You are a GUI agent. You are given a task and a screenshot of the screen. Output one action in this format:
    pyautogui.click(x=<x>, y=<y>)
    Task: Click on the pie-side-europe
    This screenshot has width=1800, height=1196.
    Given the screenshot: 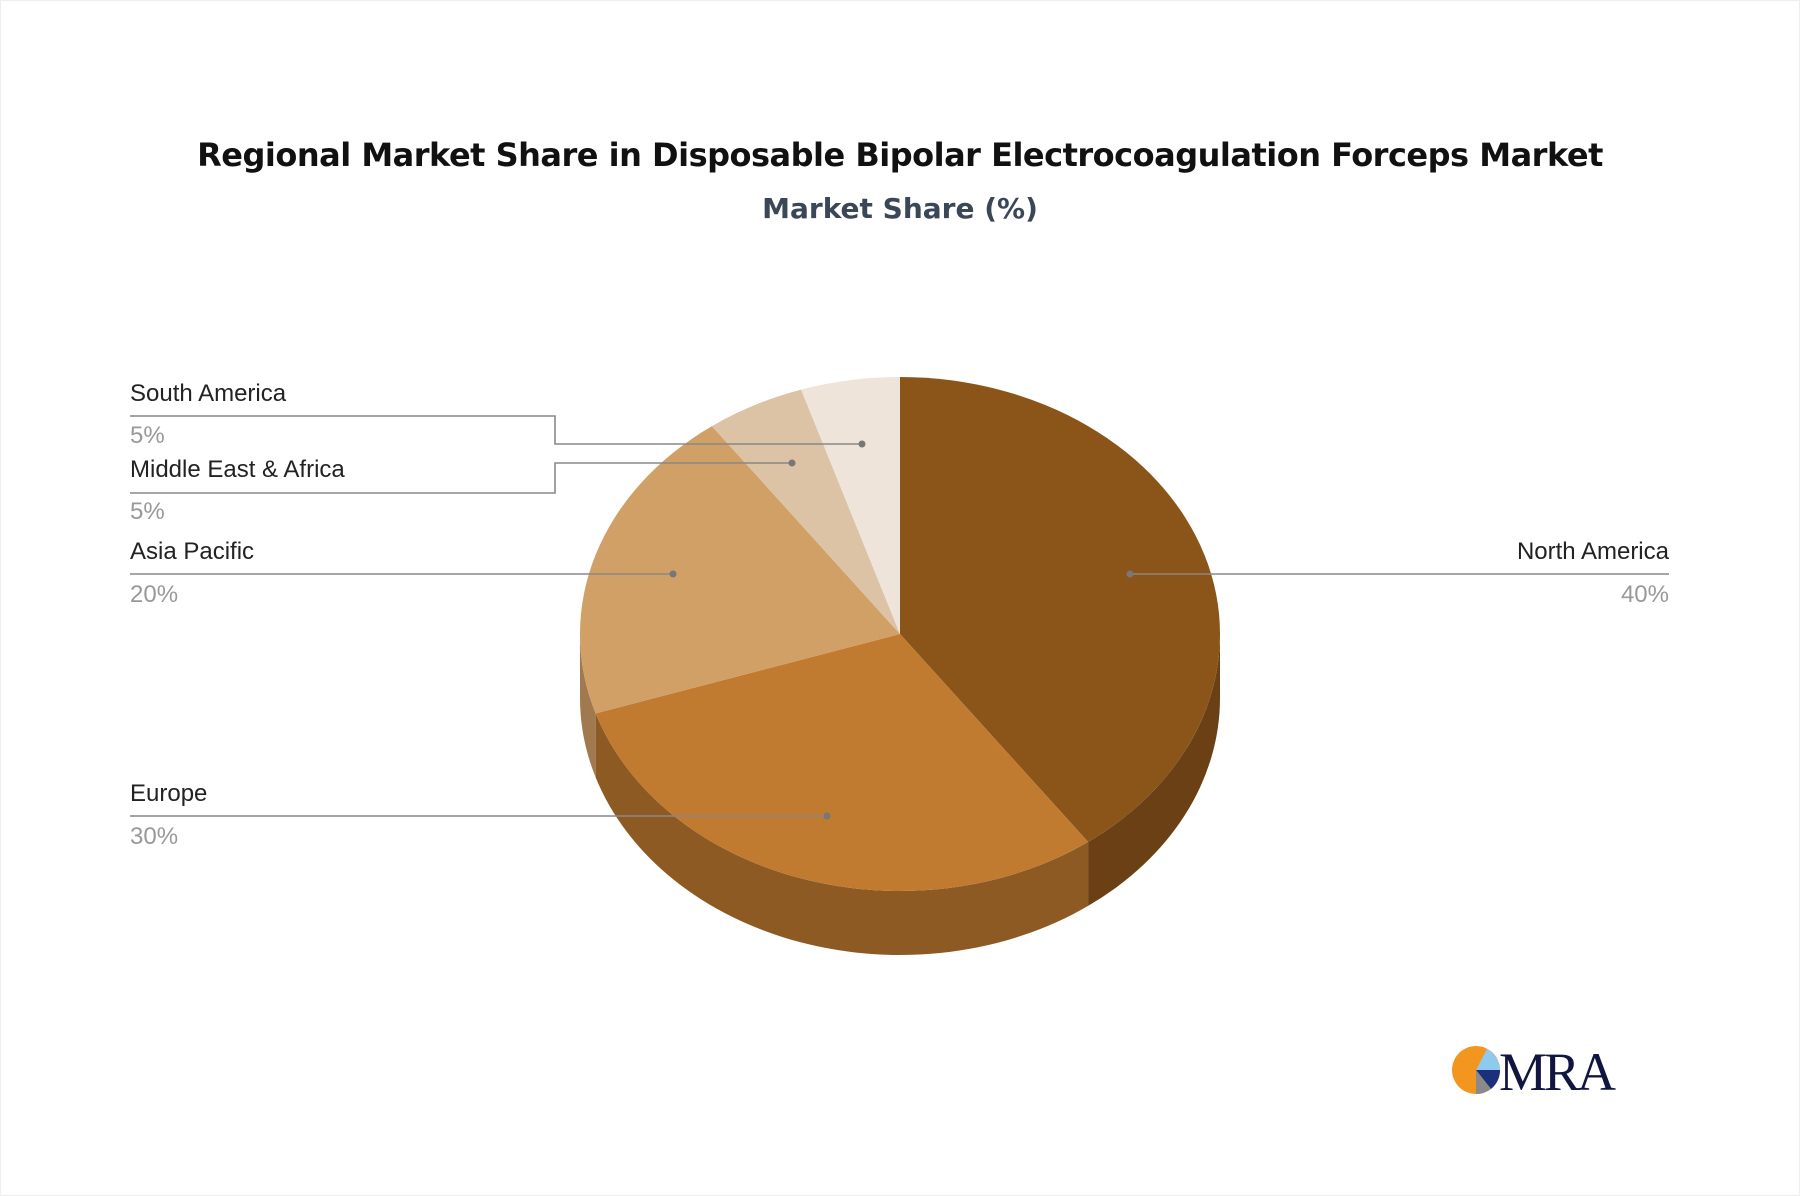 What is the action you would take?
    pyautogui.click(x=842, y=834)
    